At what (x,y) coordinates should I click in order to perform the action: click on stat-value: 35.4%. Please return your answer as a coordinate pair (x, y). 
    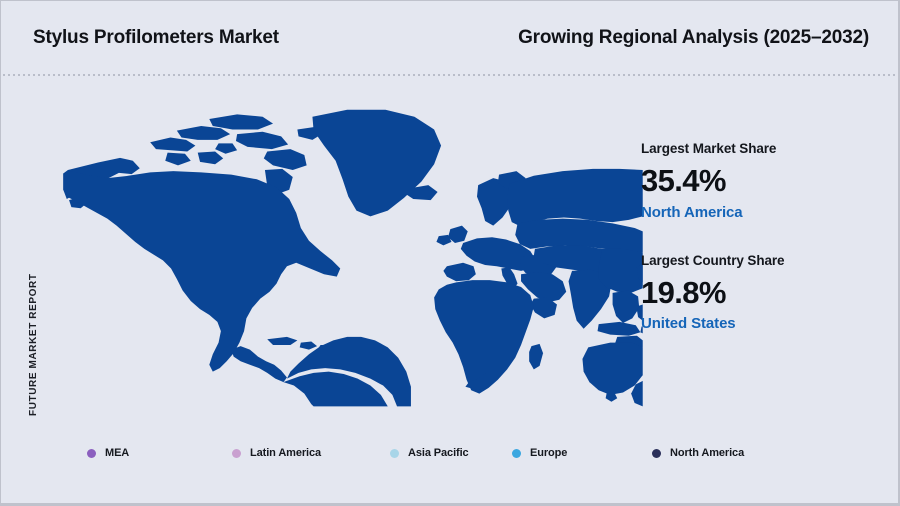
    Looking at the image, I should click on (684, 180).